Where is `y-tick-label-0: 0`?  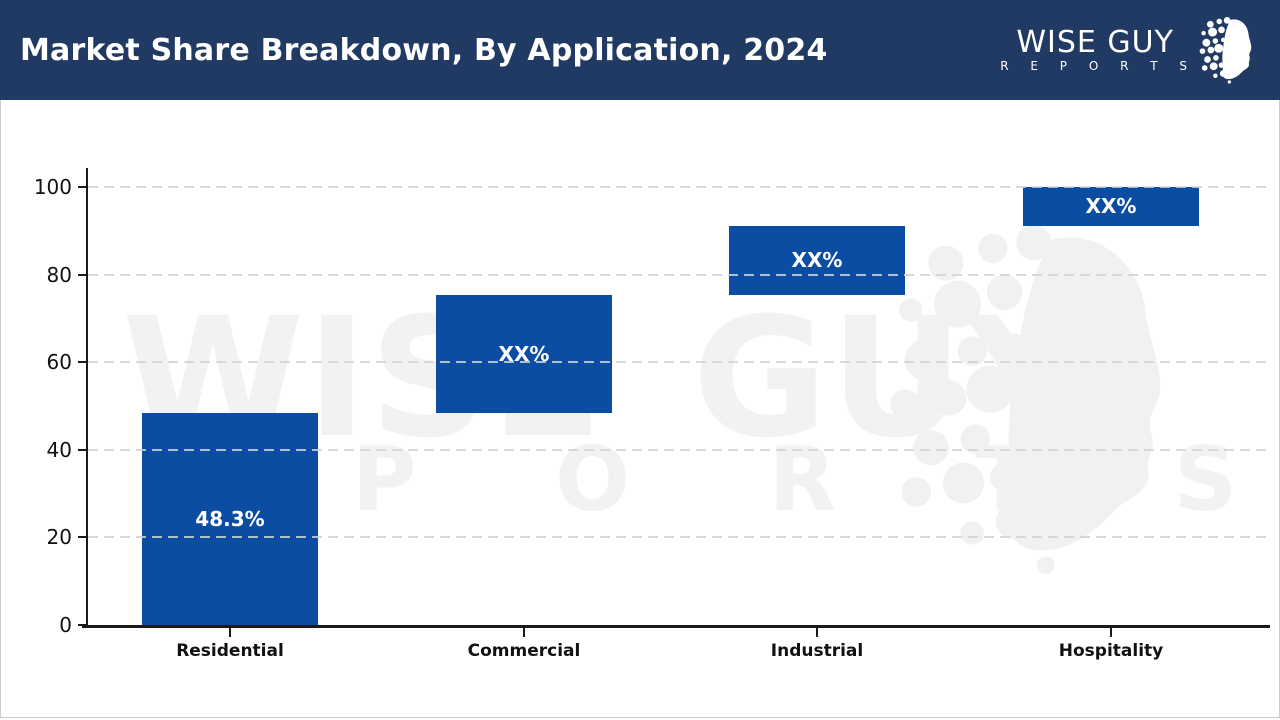 y-tick-label-0: 0 is located at coordinates (65, 625).